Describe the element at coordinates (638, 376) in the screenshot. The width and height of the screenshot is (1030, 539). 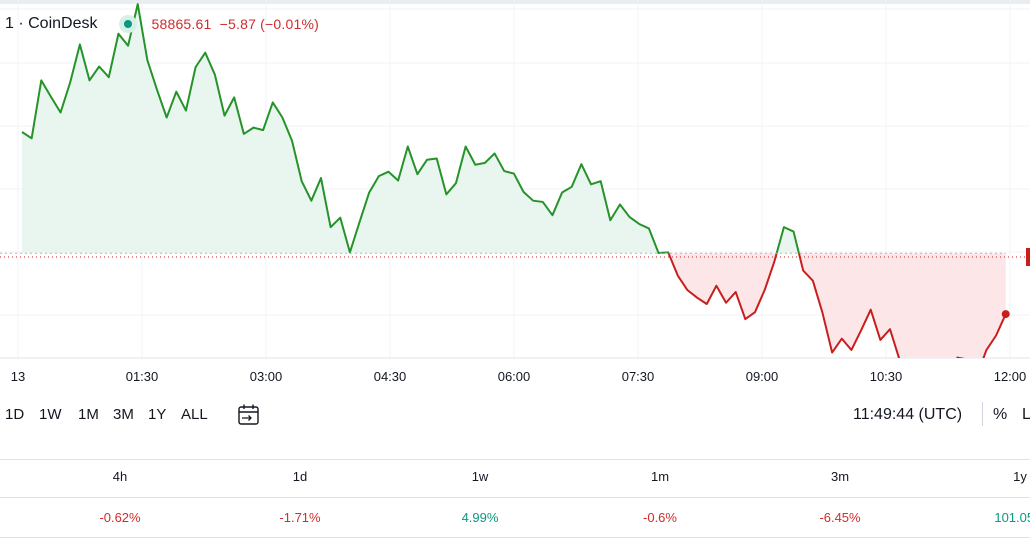
I see `x-tick-label: 07:30` at that location.